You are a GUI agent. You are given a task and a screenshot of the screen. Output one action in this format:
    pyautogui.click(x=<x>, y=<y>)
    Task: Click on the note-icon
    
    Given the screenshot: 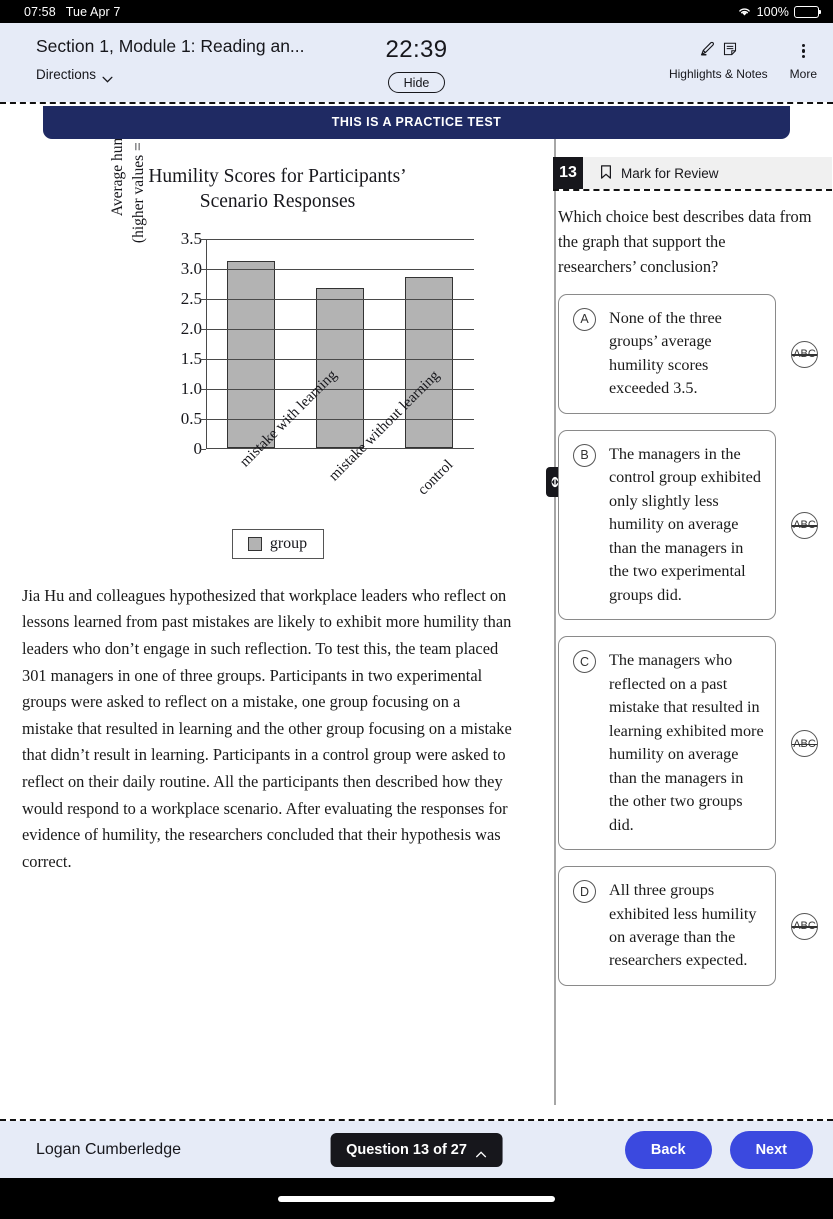 What is the action you would take?
    pyautogui.click(x=730, y=51)
    